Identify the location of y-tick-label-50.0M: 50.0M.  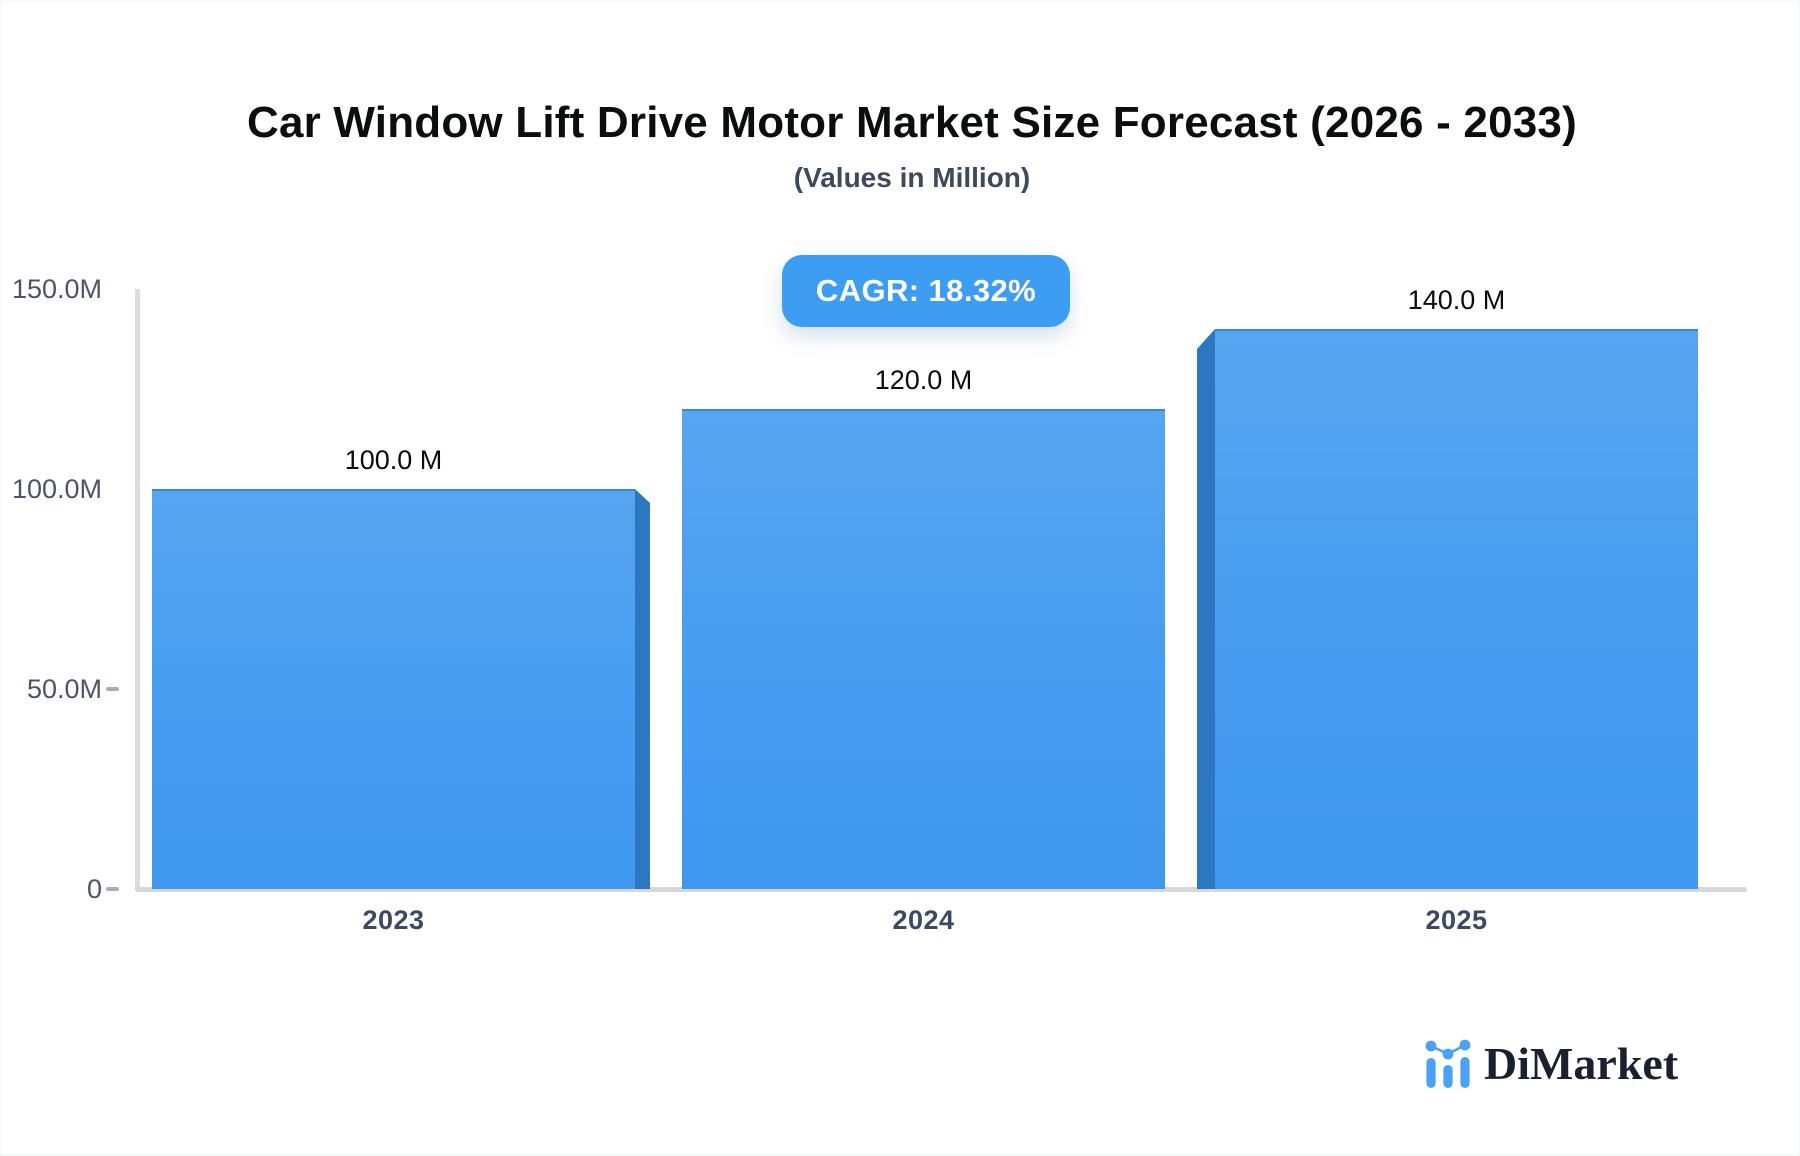
(64, 689).